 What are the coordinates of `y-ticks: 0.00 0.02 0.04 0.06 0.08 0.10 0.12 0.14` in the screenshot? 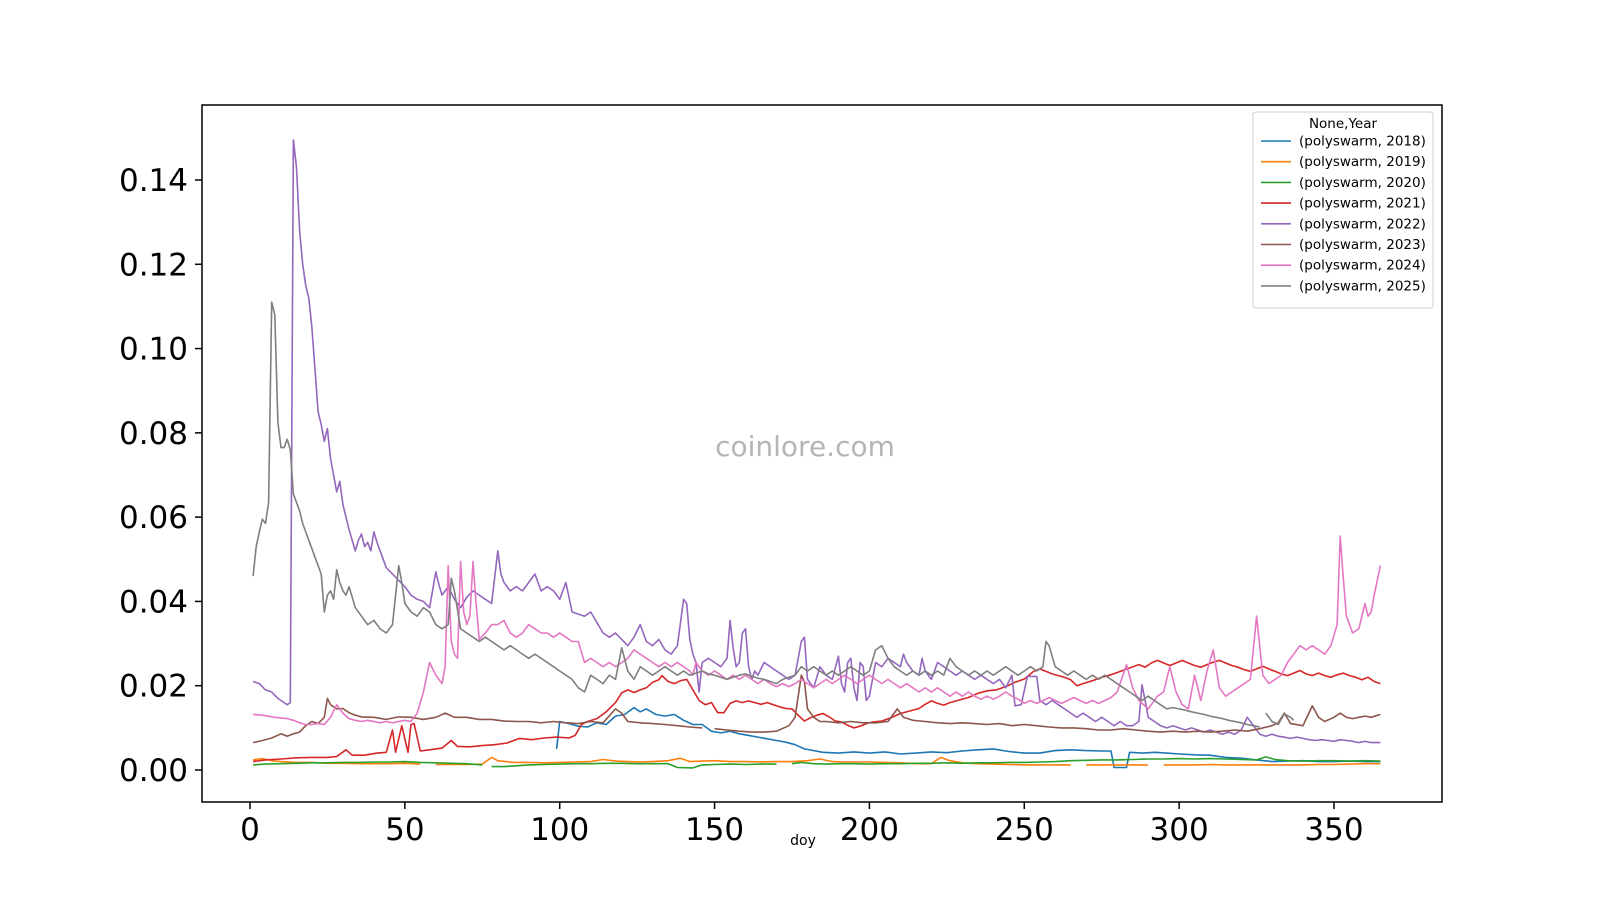 It's located at (160, 476).